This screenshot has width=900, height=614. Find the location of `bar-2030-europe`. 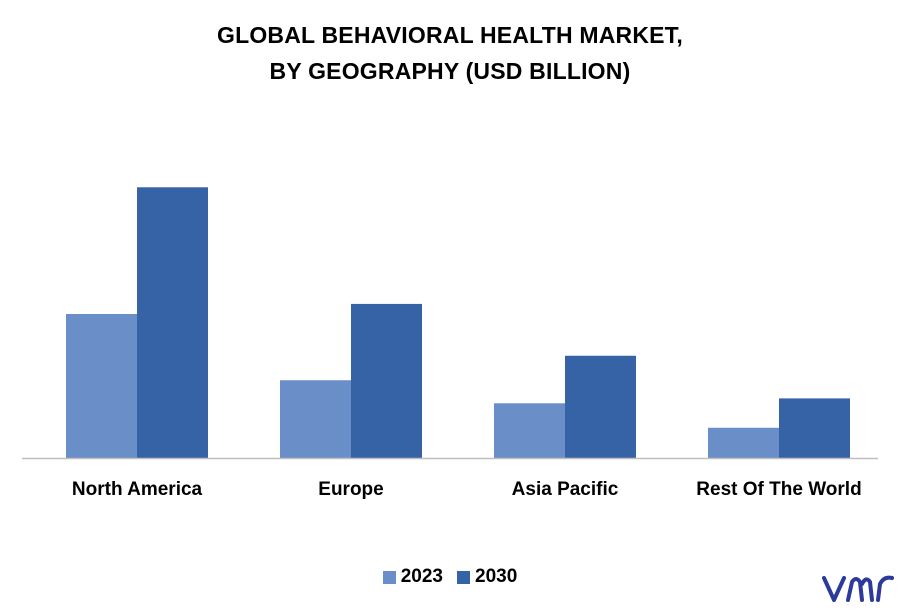

bar-2030-europe is located at coordinates (386, 380).